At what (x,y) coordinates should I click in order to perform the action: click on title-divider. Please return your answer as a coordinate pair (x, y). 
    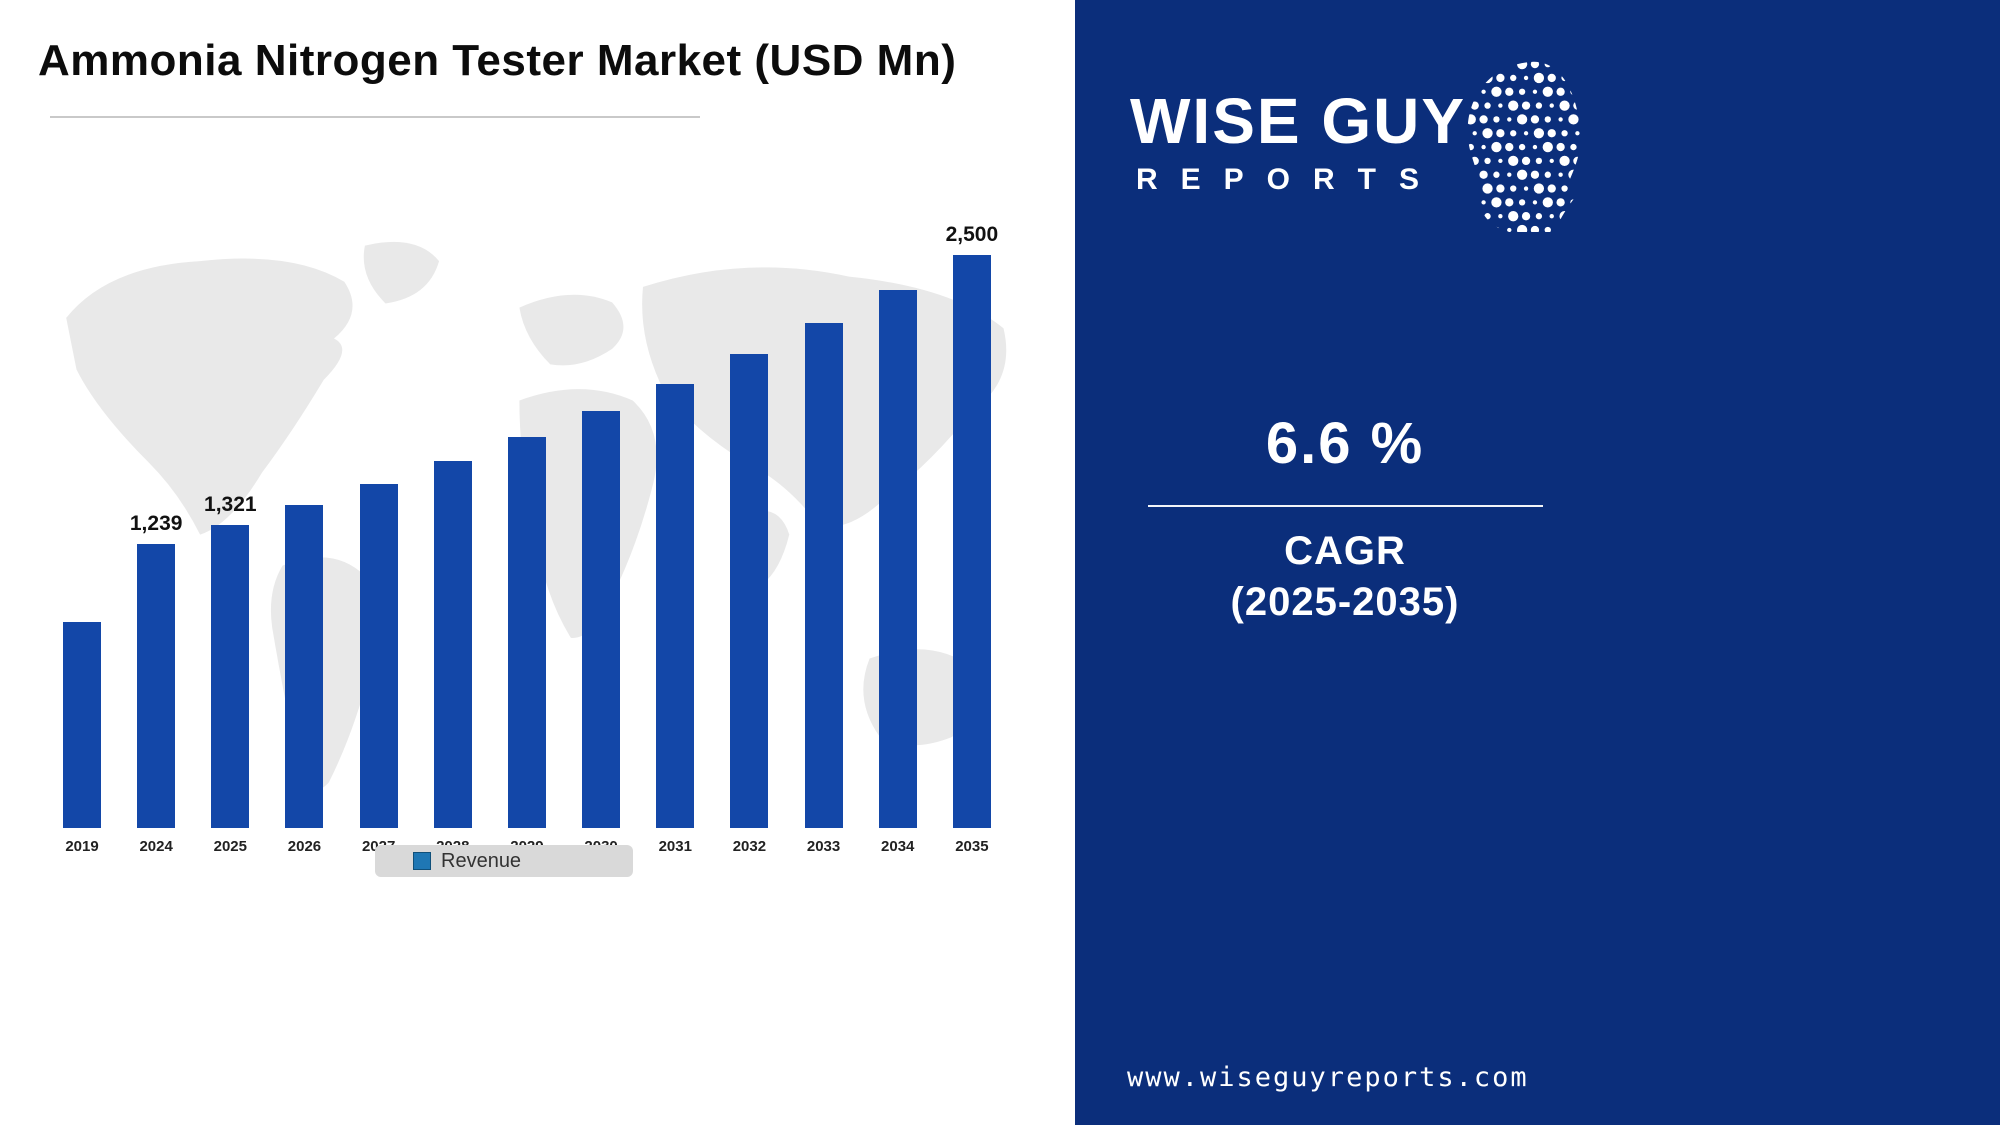
    Looking at the image, I should click on (375, 117).